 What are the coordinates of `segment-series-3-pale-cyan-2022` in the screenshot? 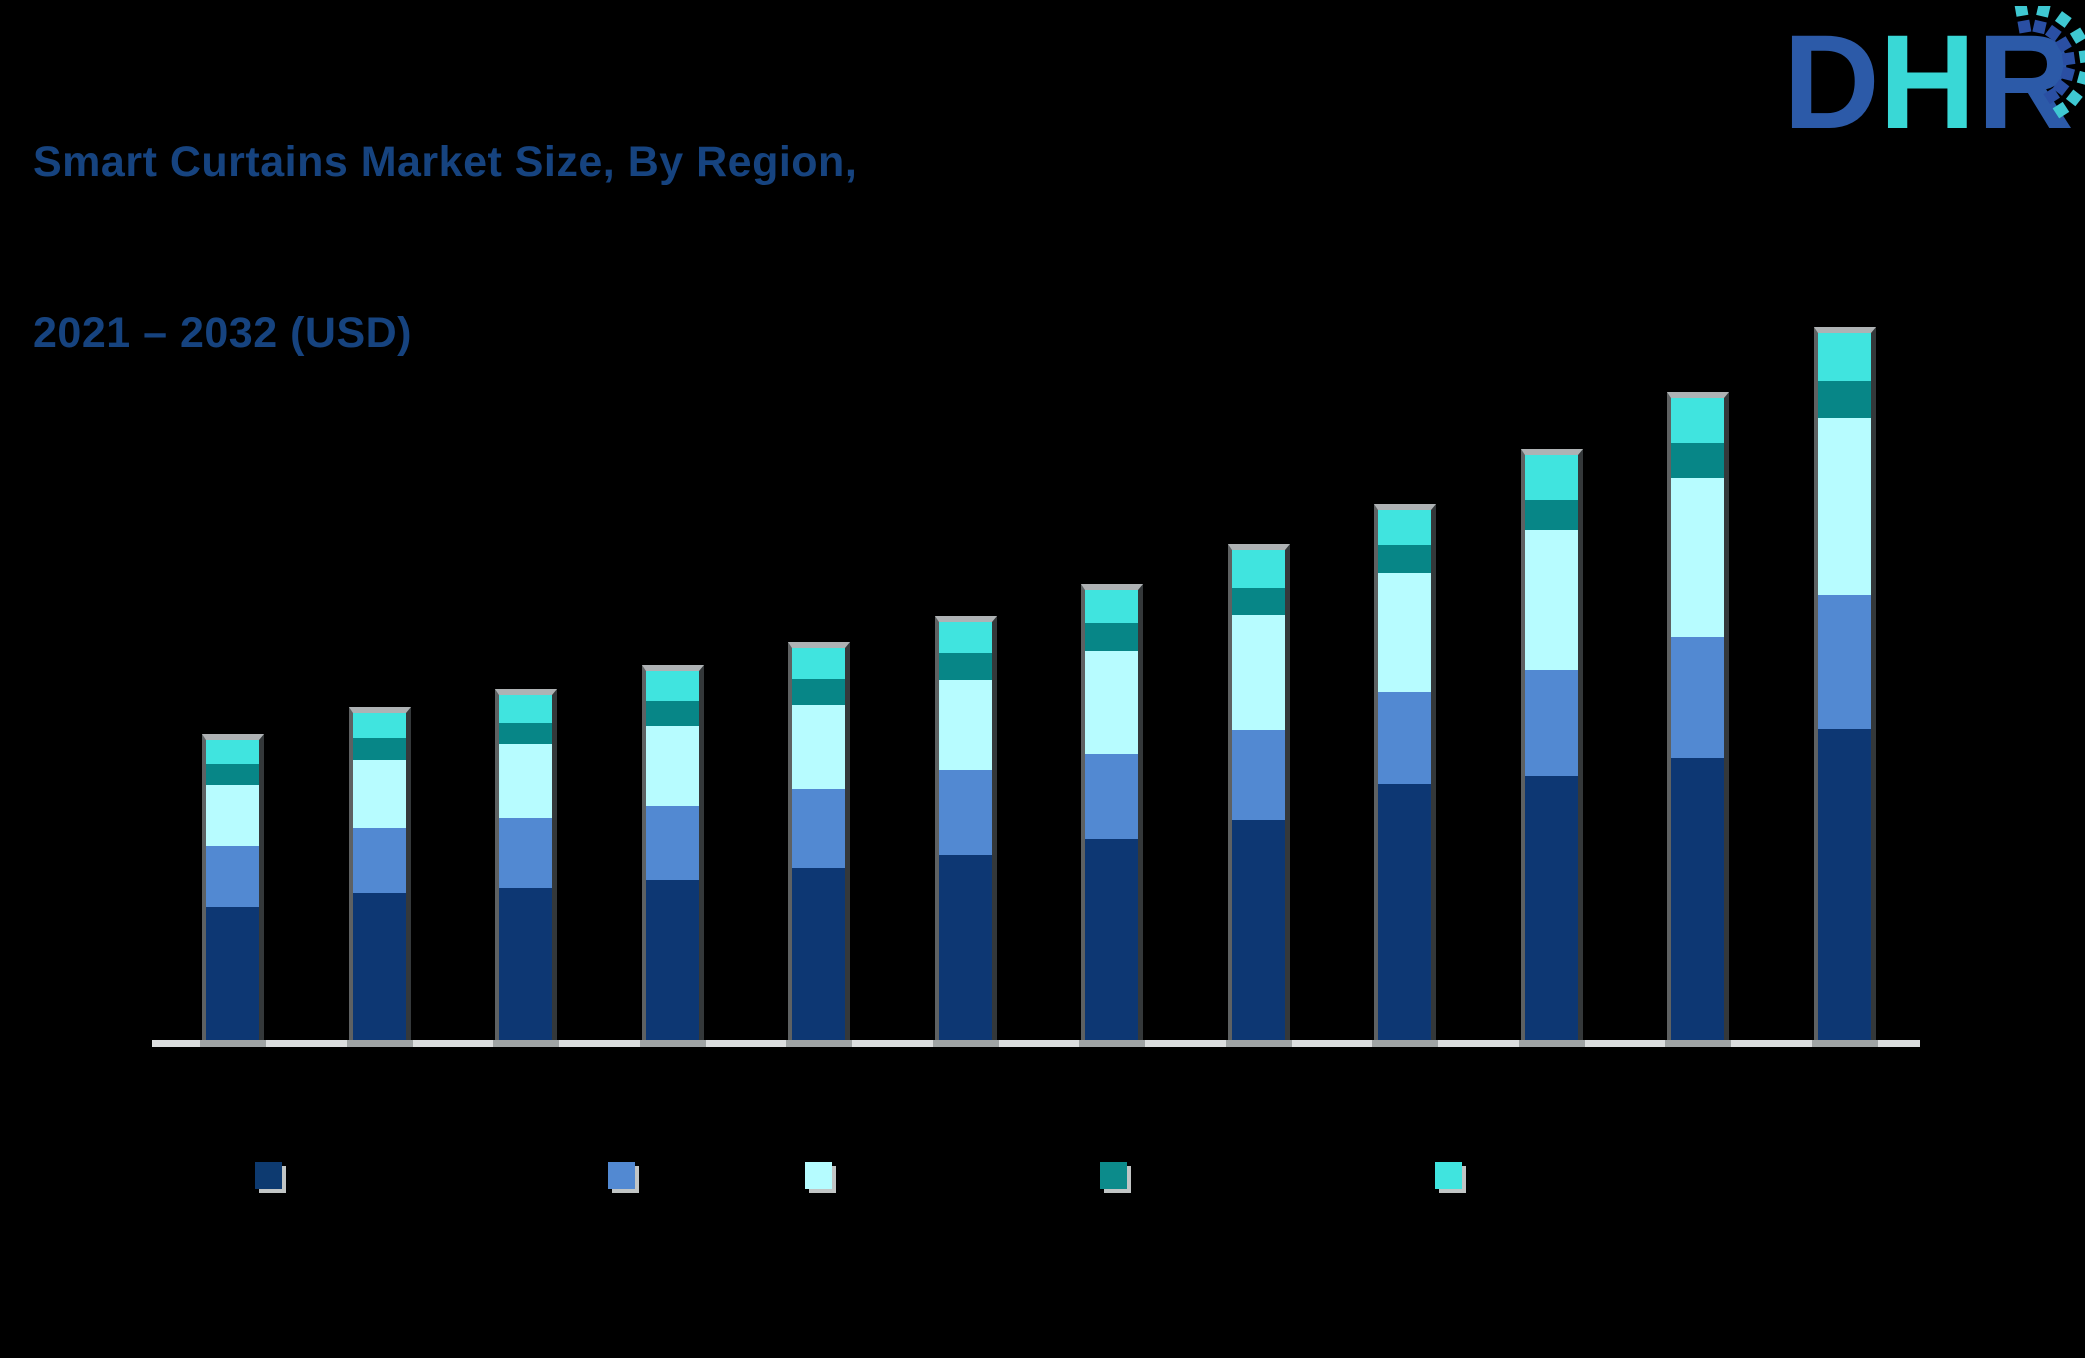 It's located at (379, 794).